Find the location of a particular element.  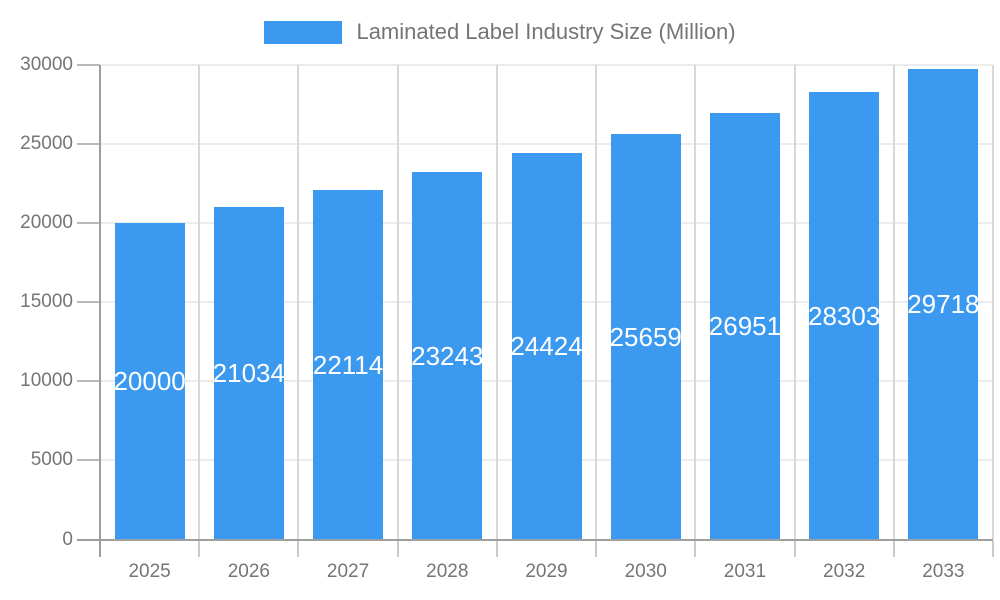

bar-value-label: 29718 is located at coordinates (943, 304).